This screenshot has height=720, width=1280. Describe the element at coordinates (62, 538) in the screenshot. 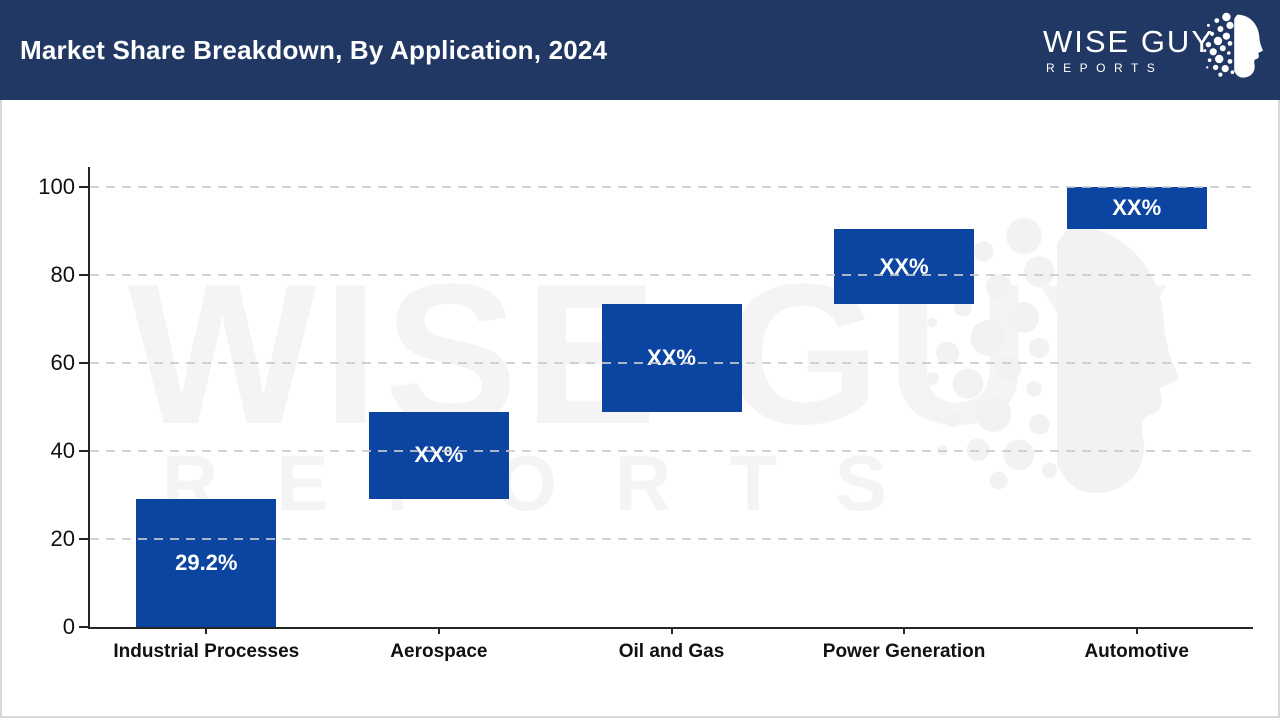

I see `y-axis-tick-label: 20` at that location.